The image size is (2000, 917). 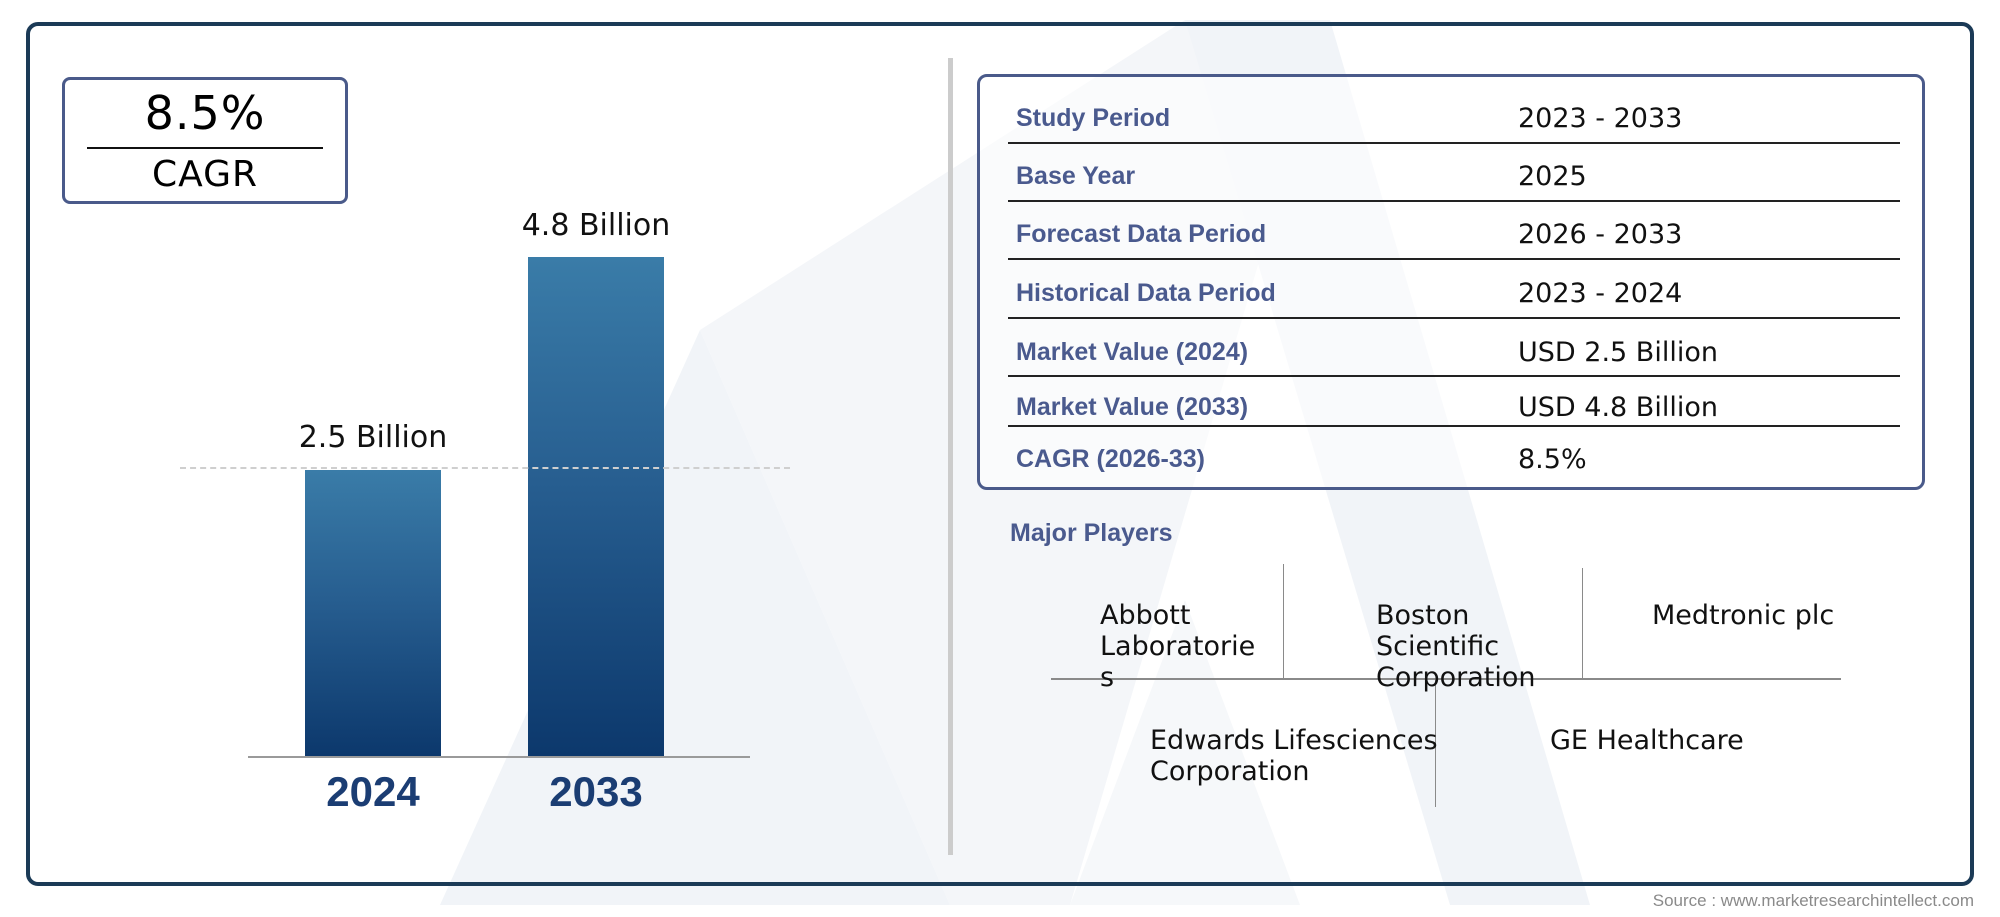 What do you see at coordinates (1813, 900) in the screenshot?
I see `source-attribution: Source : www.marketresearchintellect.com` at bounding box center [1813, 900].